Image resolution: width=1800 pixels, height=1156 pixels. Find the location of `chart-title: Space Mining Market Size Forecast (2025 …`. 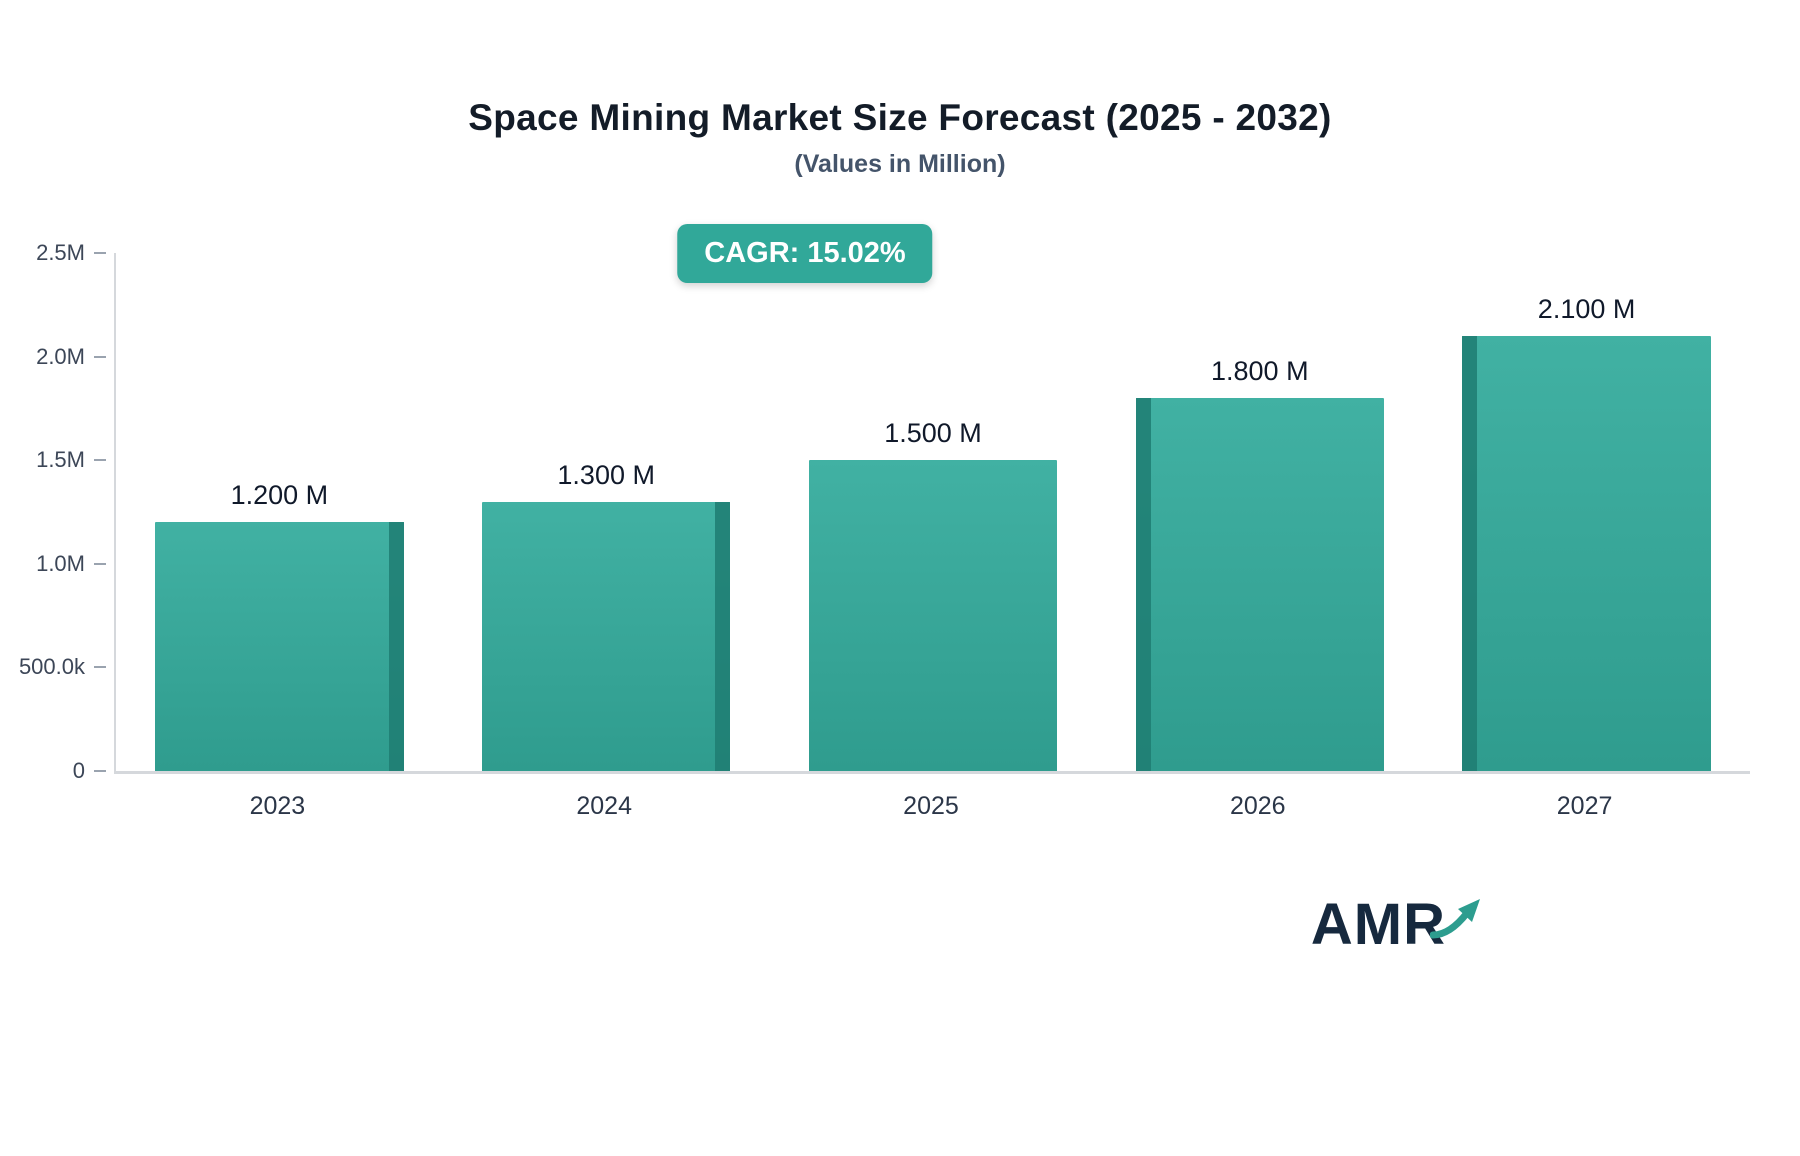

chart-title: Space Mining Market Size Forecast (2025 … is located at coordinates (900, 117).